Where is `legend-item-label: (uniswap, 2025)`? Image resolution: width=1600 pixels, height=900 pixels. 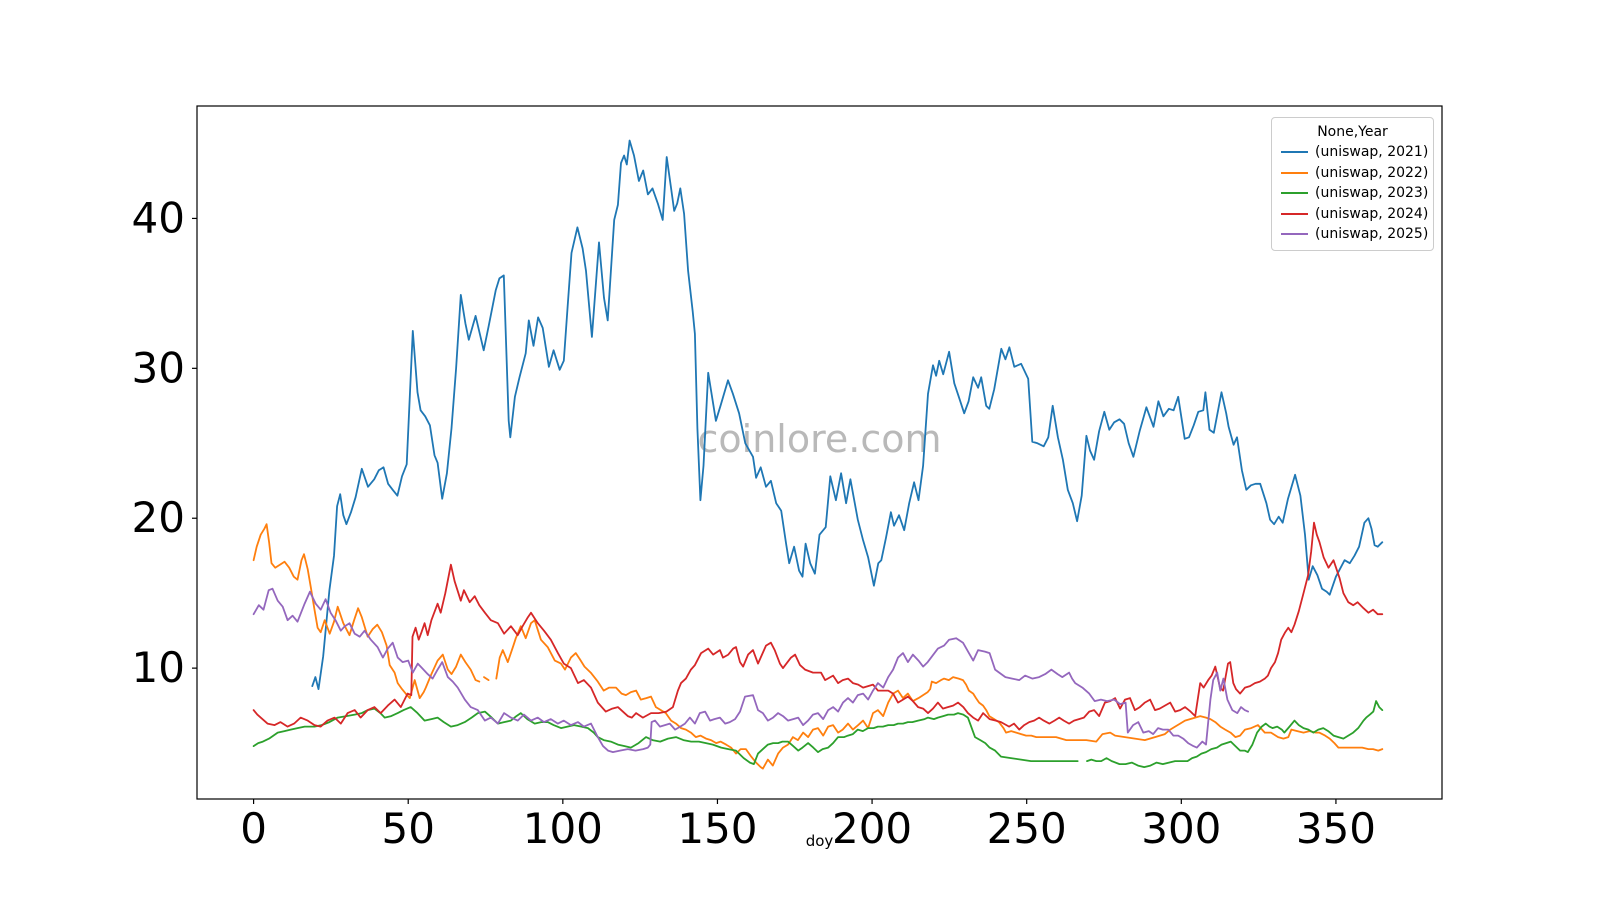 legend-item-label: (uniswap, 2025) is located at coordinates (1372, 234).